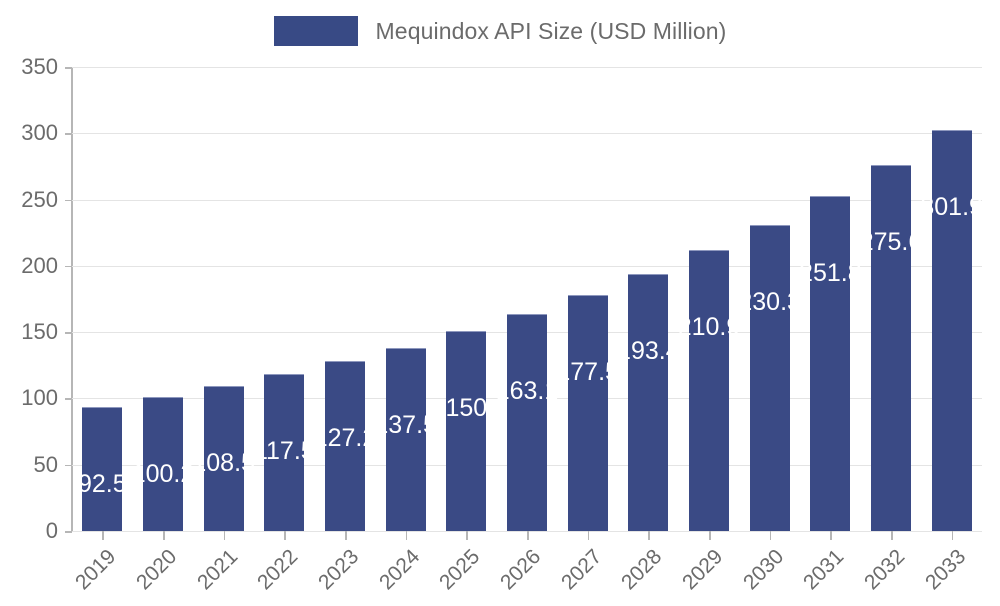  What do you see at coordinates (460, 570) in the screenshot?
I see `x-tick-label: 2025` at bounding box center [460, 570].